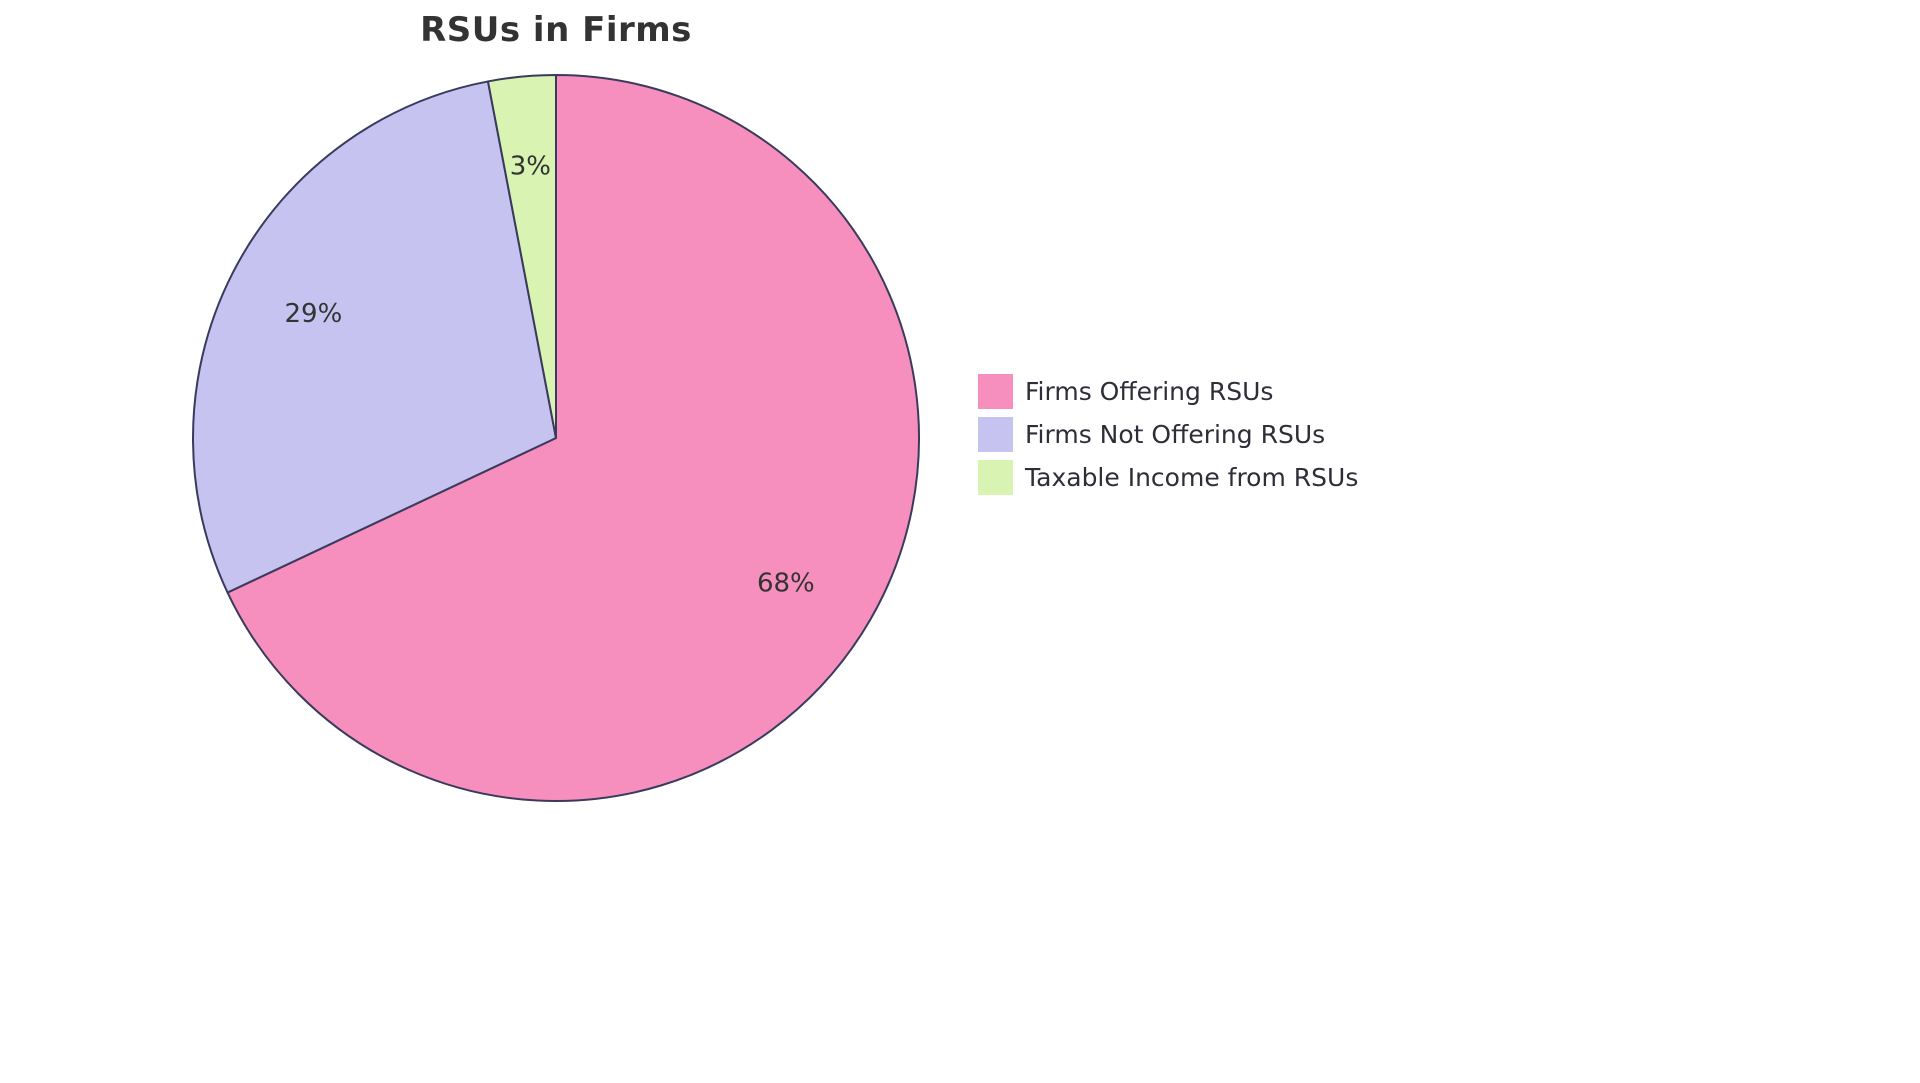 This screenshot has width=1920, height=1083. I want to click on legend-label: Taxable Income from RSUs, so click(1192, 477).